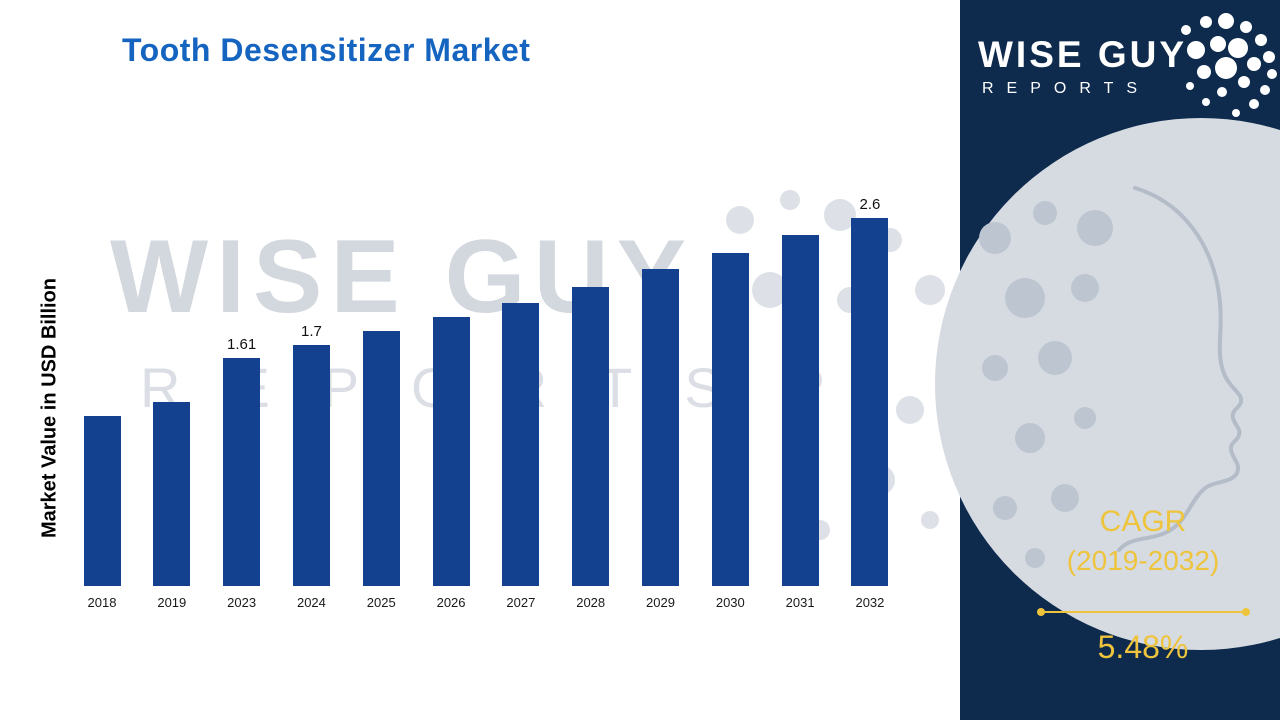 The width and height of the screenshot is (1280, 720). I want to click on x-tick-label: 2019, so click(172, 602).